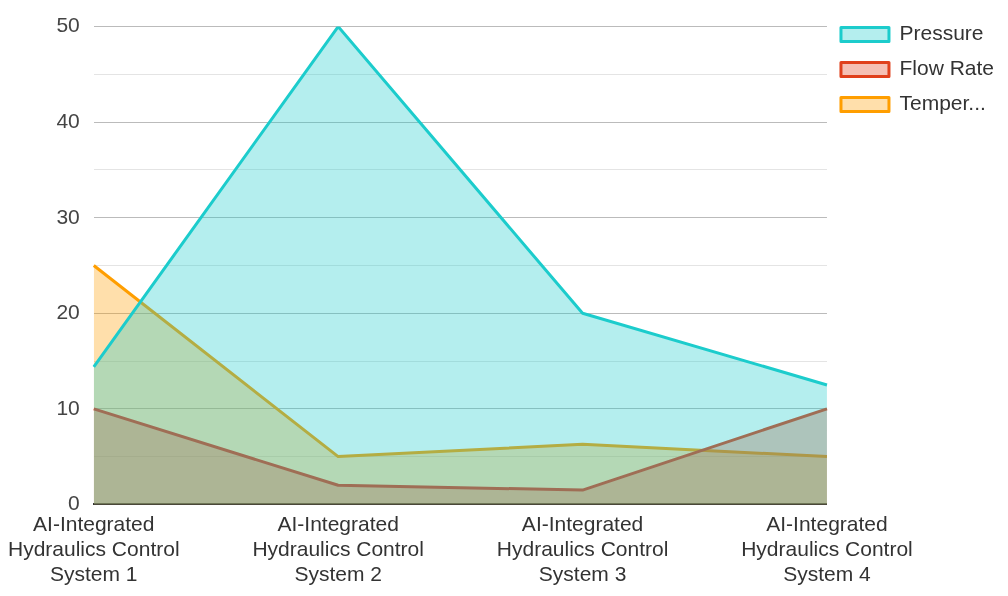 The height and width of the screenshot is (596, 1008). I want to click on y-tick-label: 20, so click(68, 312).